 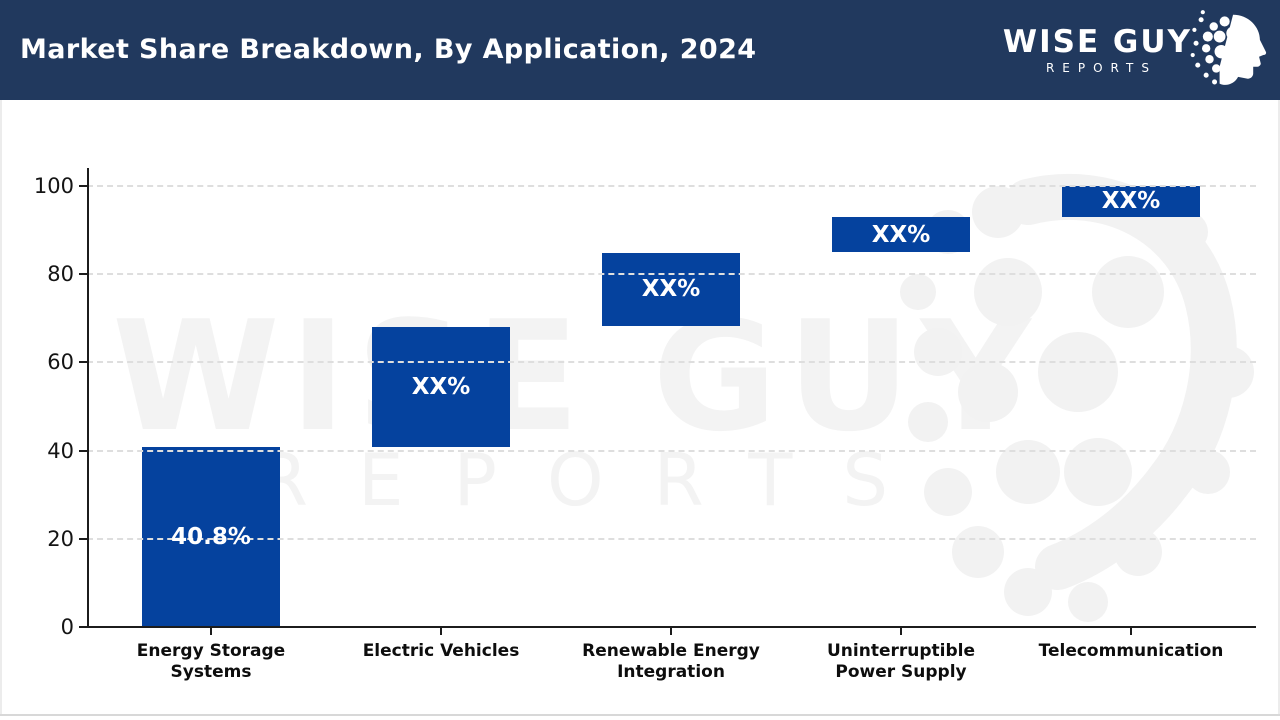 I want to click on bar-value-label-energy-storage-systems: 40.8%, so click(x=211, y=537).